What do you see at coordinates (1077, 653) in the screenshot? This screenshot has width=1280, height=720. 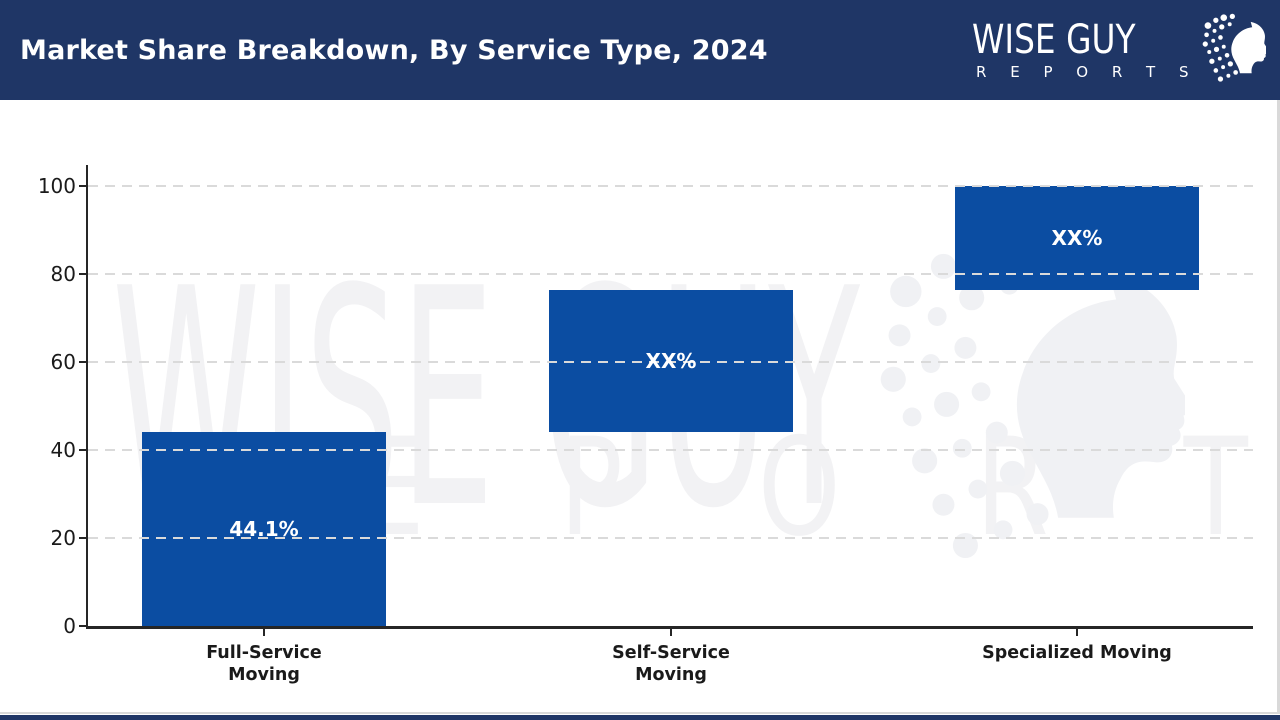 I see `x-category-label: Specialized Moving` at bounding box center [1077, 653].